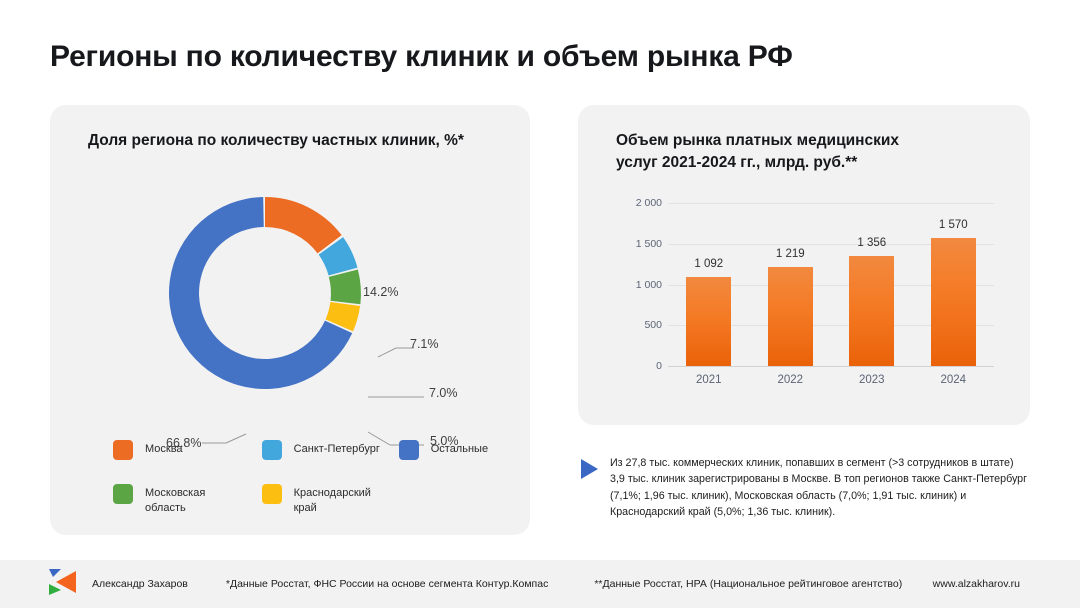 Image resolution: width=1080 pixels, height=608 pixels. Describe the element at coordinates (790, 316) in the screenshot. I see `bar-2022` at that location.